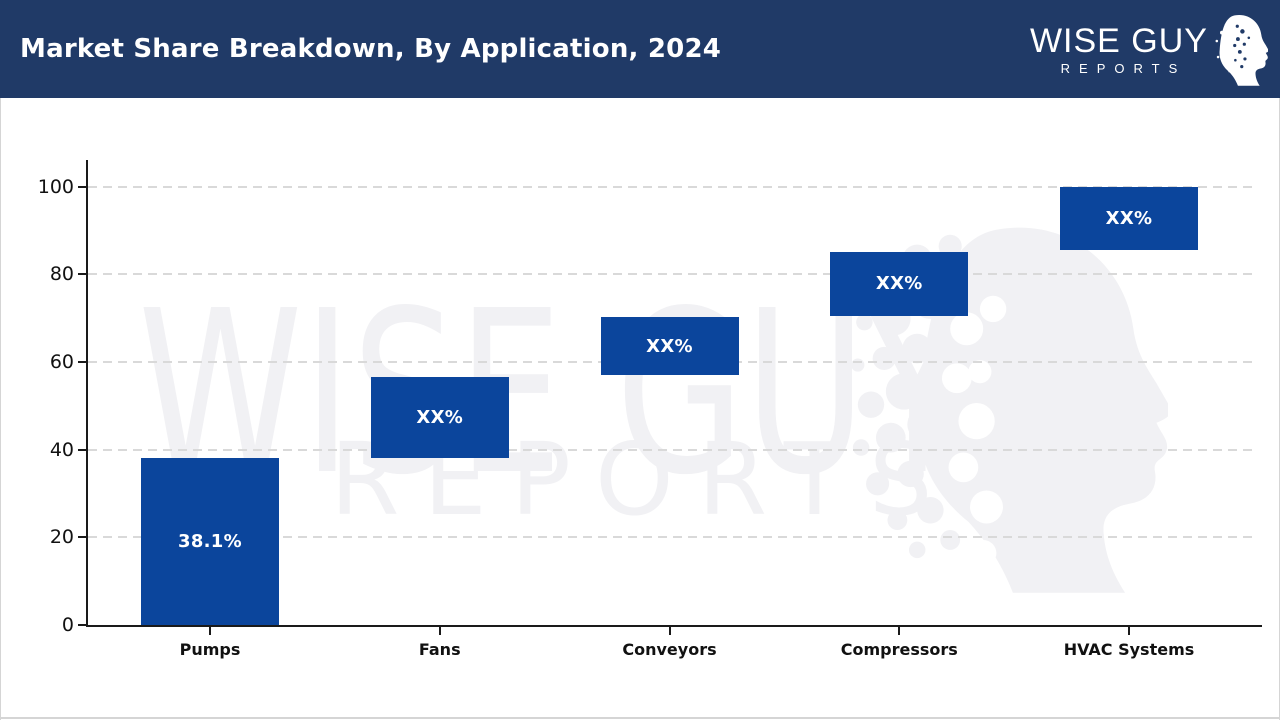  I want to click on bar-conveyors: XX%, so click(669, 346).